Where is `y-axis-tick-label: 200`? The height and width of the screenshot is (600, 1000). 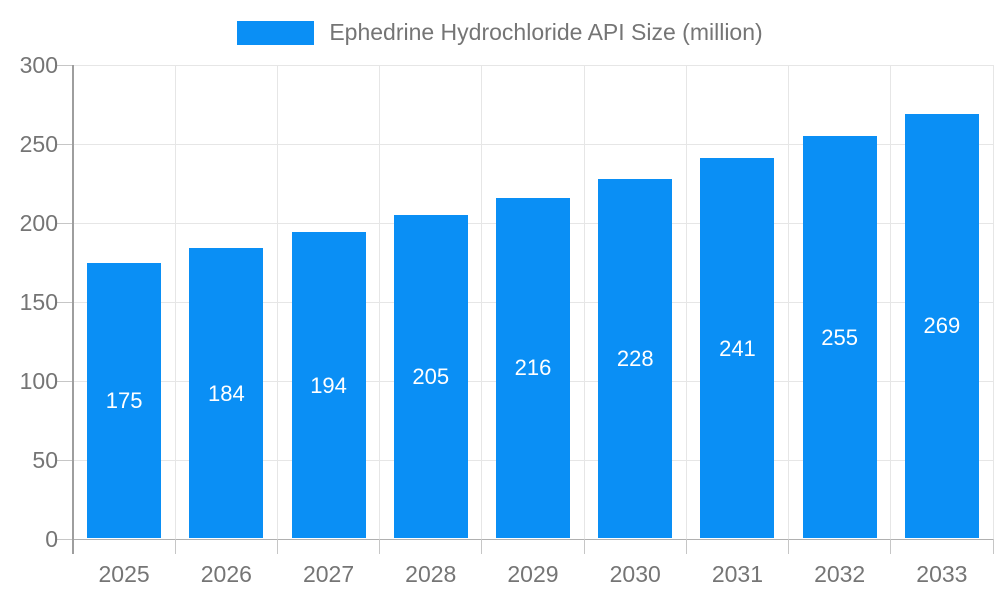 y-axis-tick-label: 200 is located at coordinates (38, 223).